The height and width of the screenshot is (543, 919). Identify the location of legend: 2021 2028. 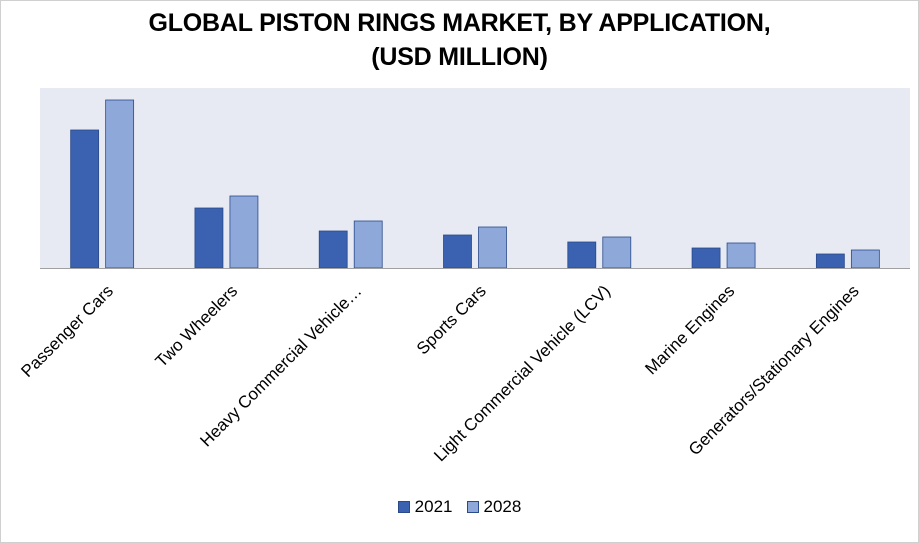
(459, 507).